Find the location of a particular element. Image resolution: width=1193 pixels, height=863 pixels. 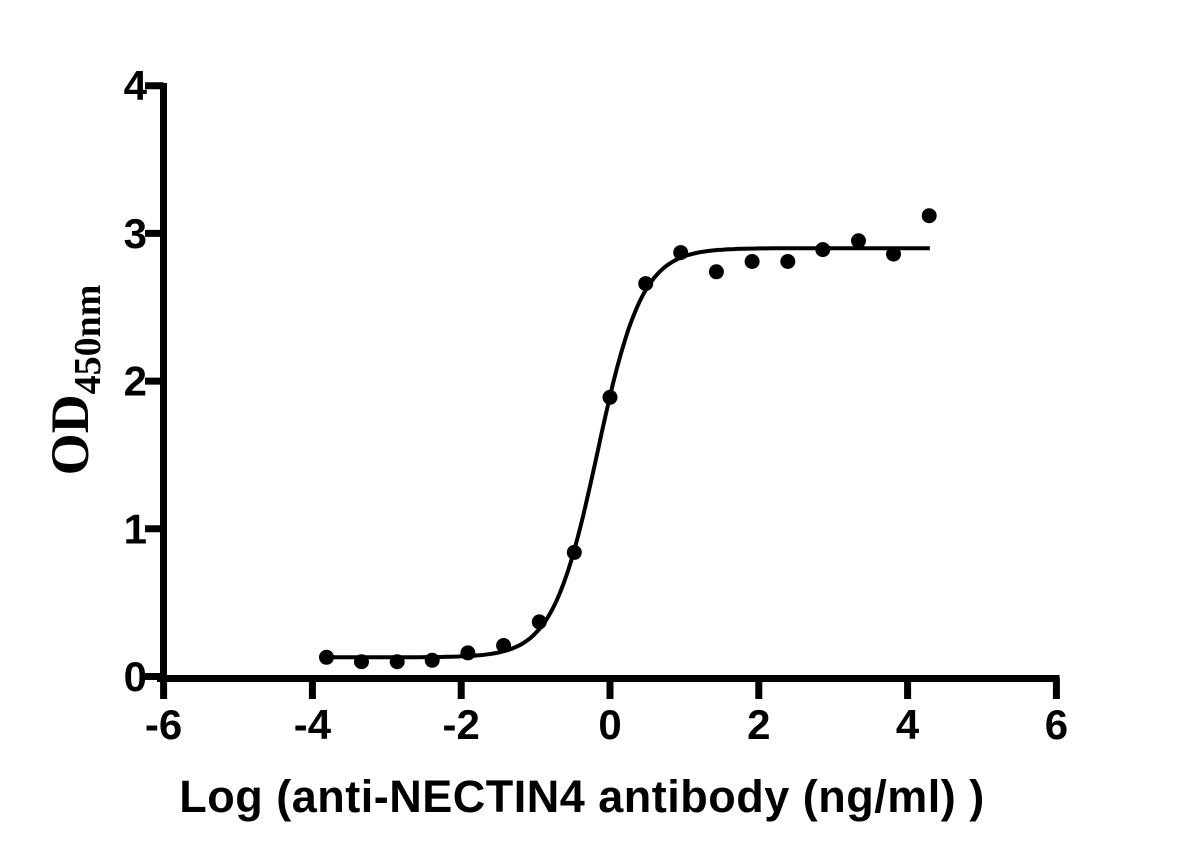

x-axis-title: Log (anti-NECTIN4 antibody (ng/ml) ) is located at coordinates (582, 796).